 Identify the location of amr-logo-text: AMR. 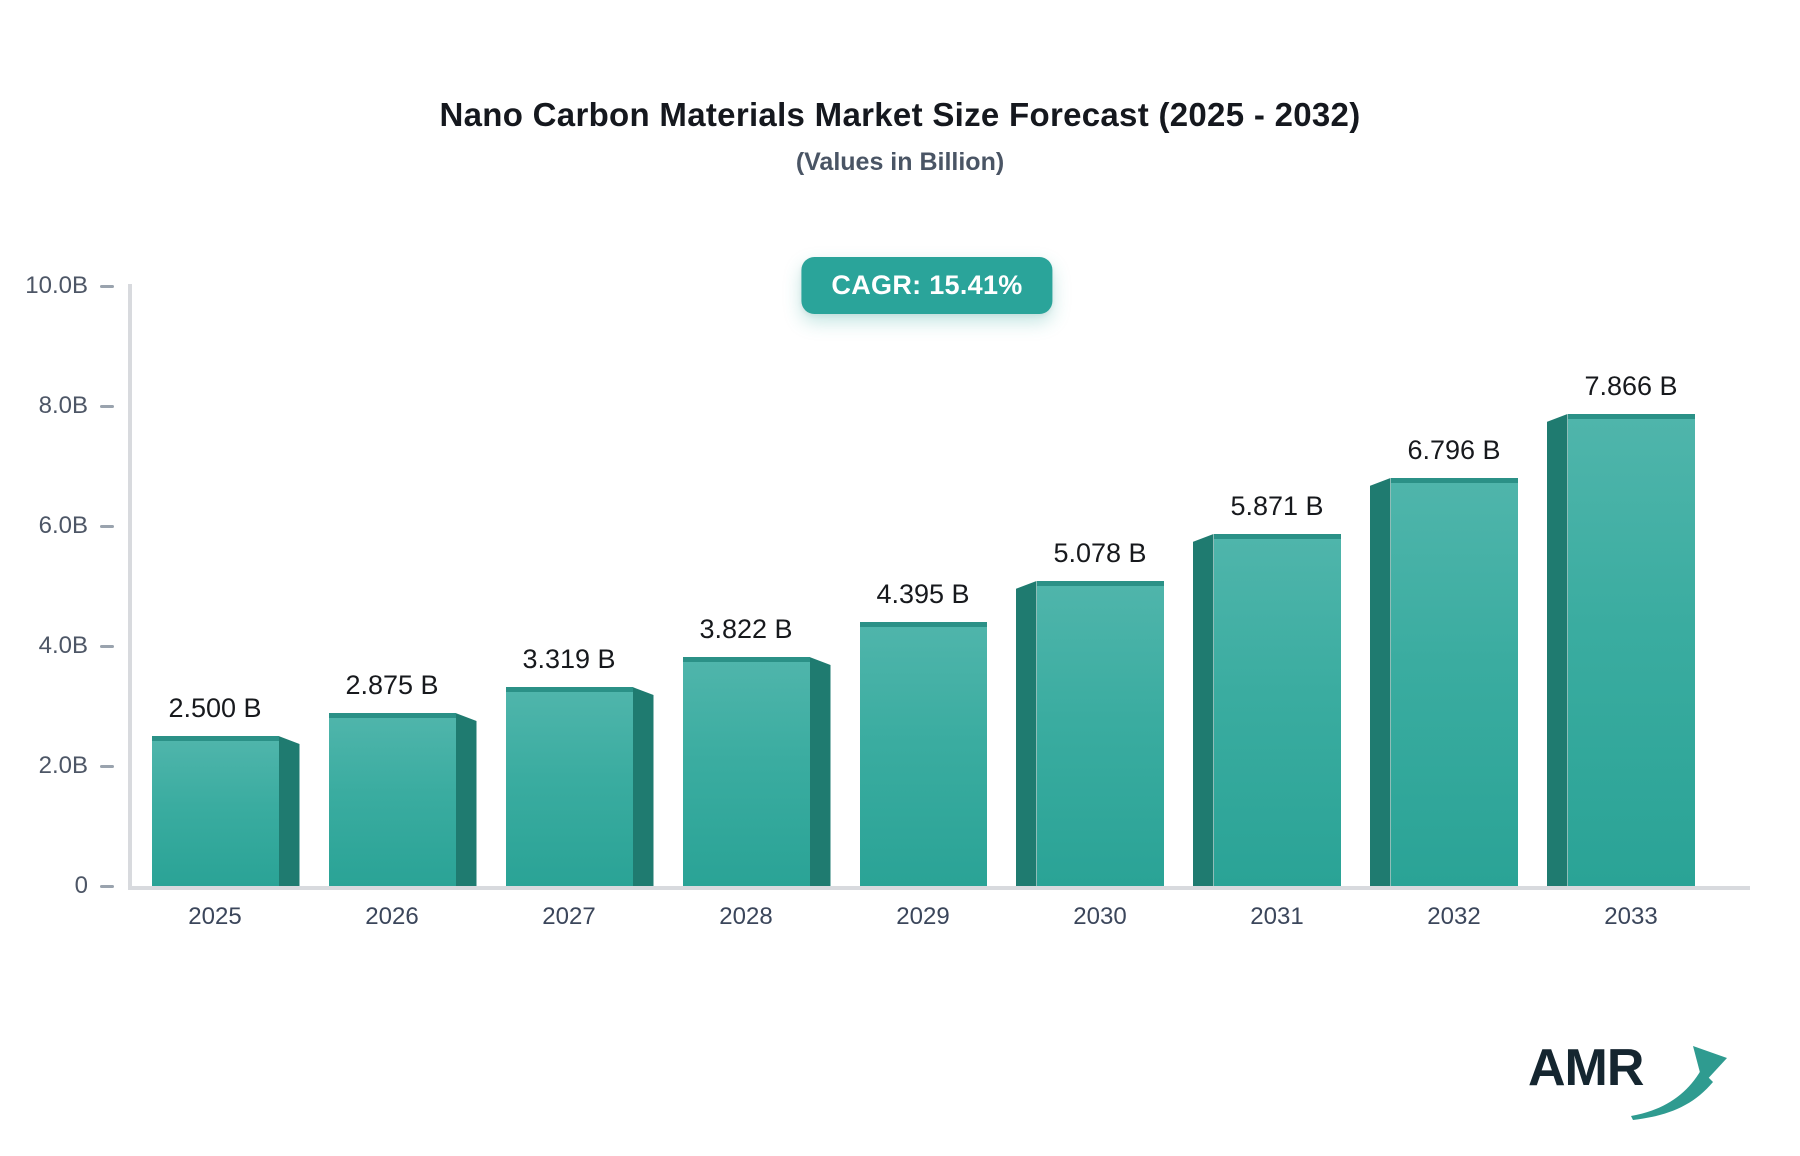
(1586, 1068).